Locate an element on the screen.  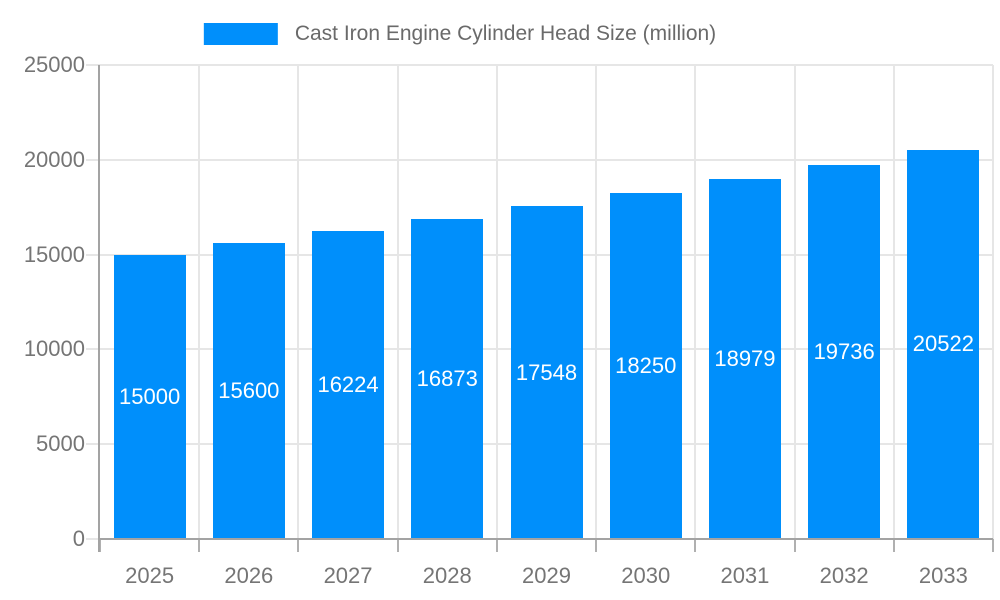
bar-2029 is located at coordinates (546, 372).